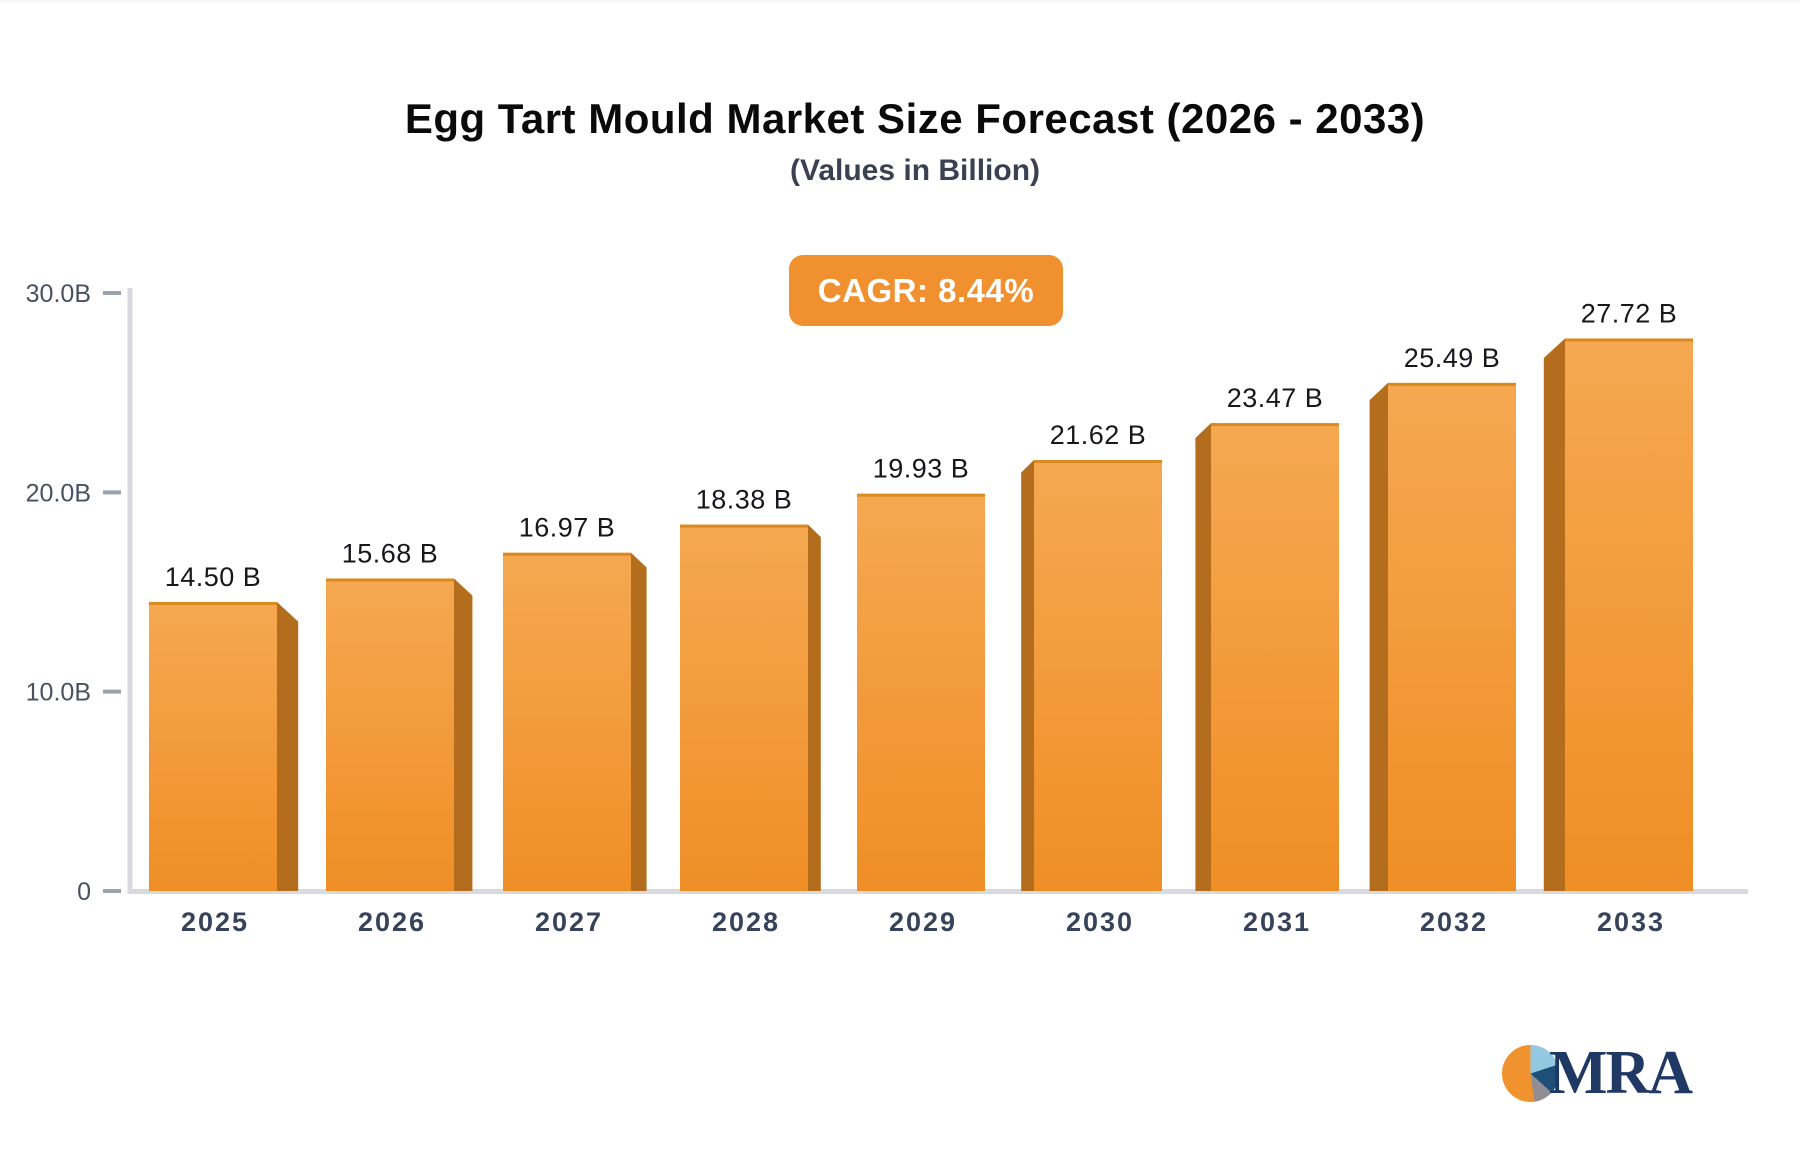 The width and height of the screenshot is (1800, 1159). Describe the element at coordinates (921, 469) in the screenshot. I see `bar-value-label: 19.93 B` at that location.